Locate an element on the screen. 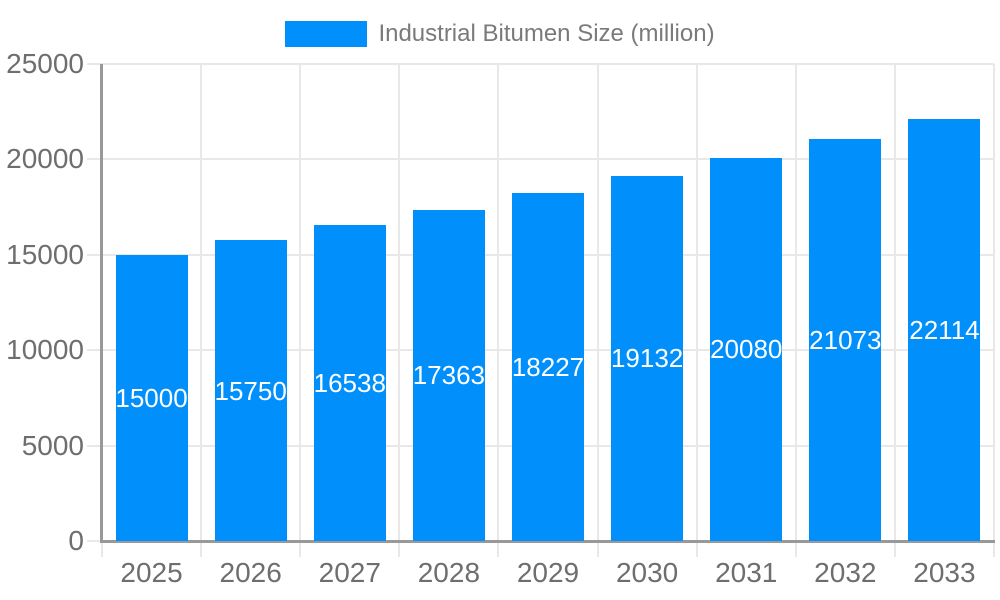  x-axis-label: 2031 is located at coordinates (746, 572).